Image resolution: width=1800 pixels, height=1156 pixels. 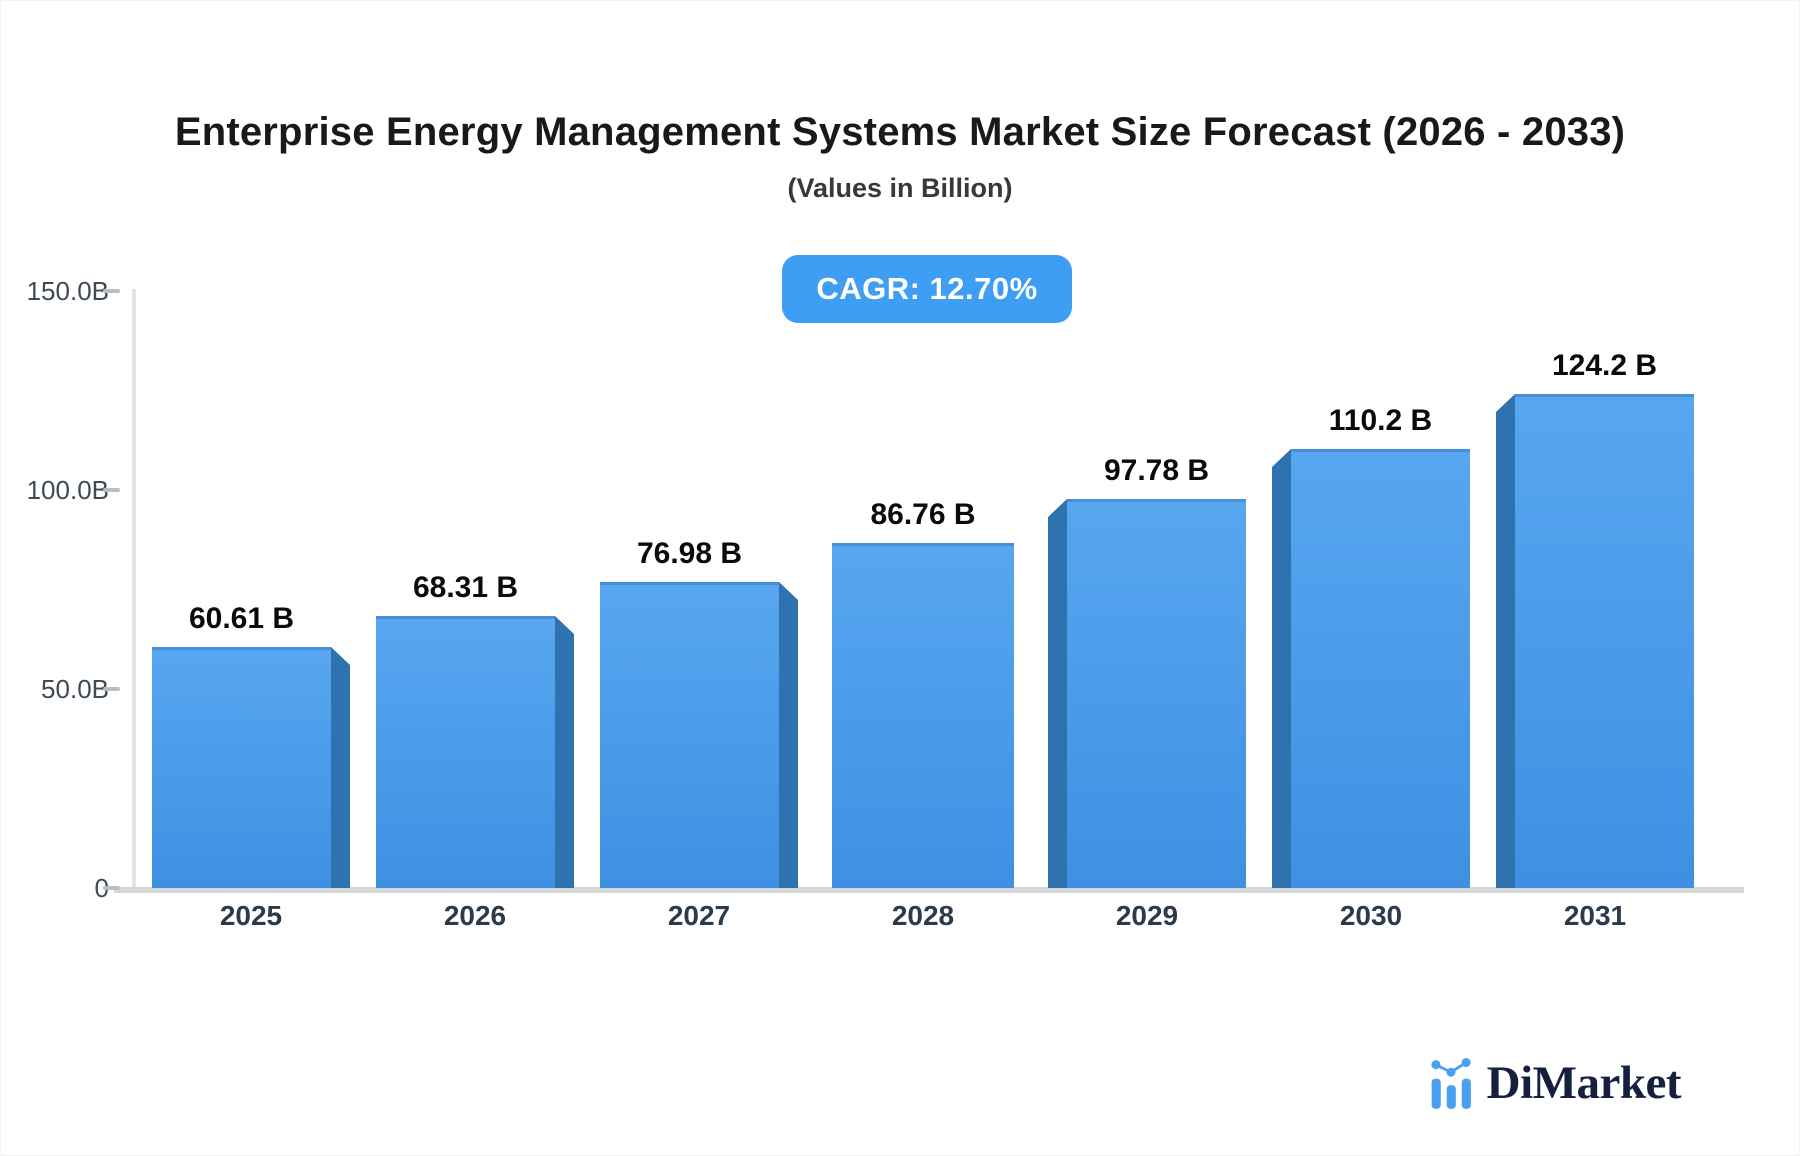 What do you see at coordinates (1604, 365) in the screenshot?
I see `bar-value-label-2031: 124.2 B` at bounding box center [1604, 365].